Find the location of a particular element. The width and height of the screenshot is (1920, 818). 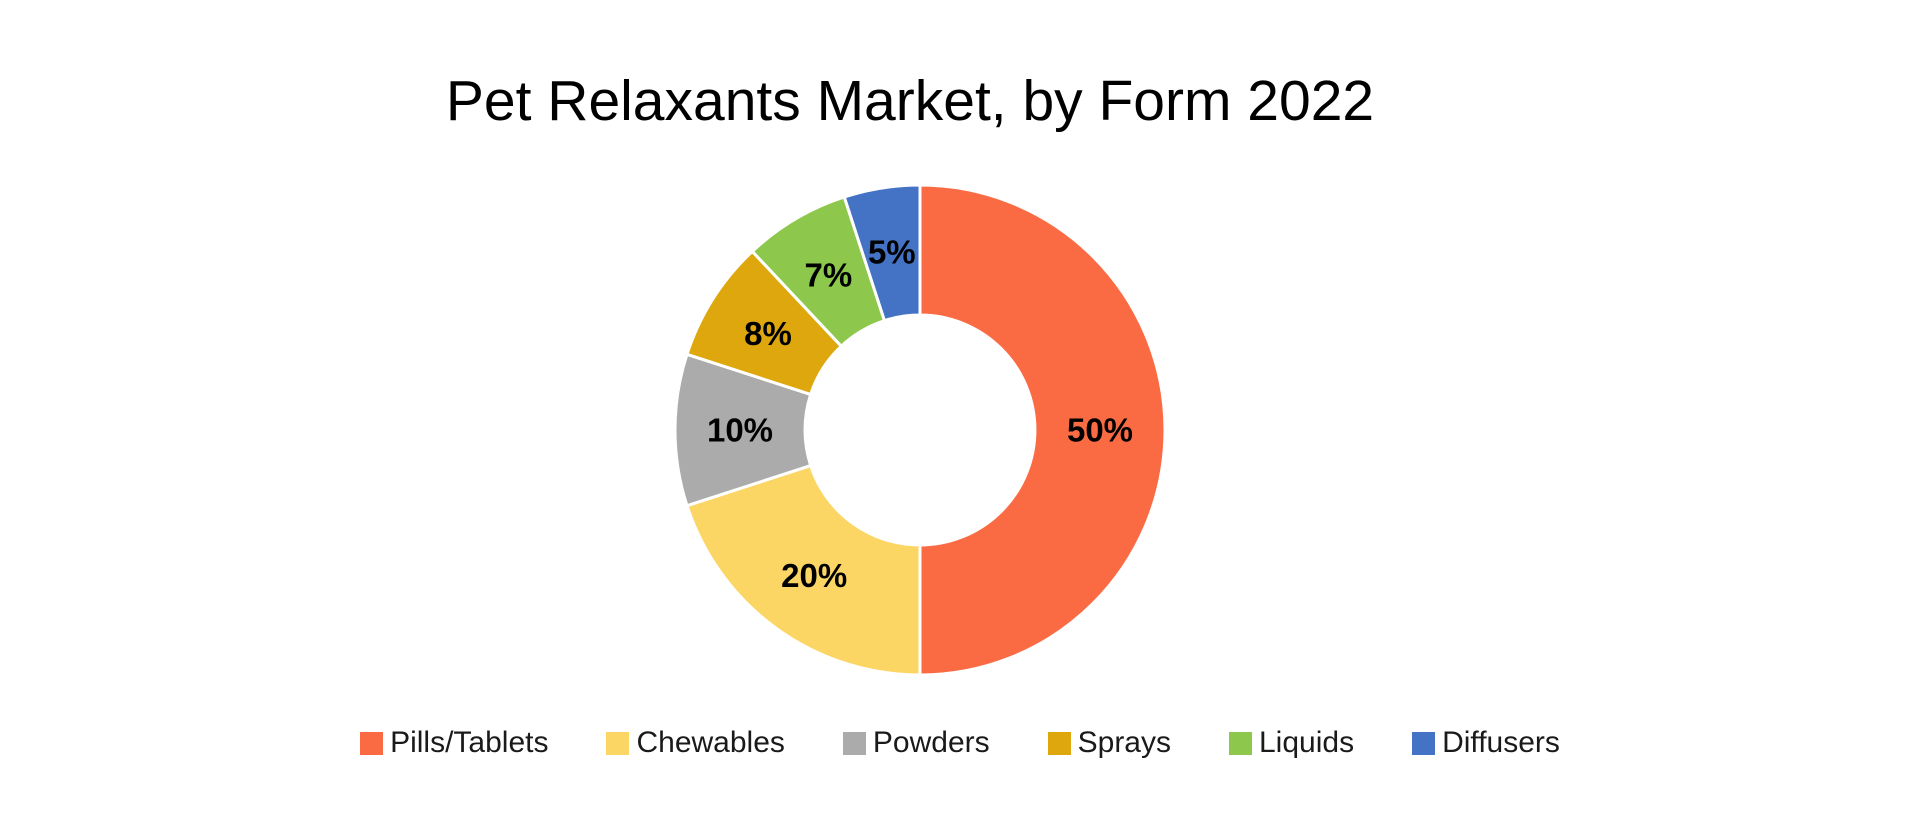

legend-swatch-sprays is located at coordinates (1059, 743).